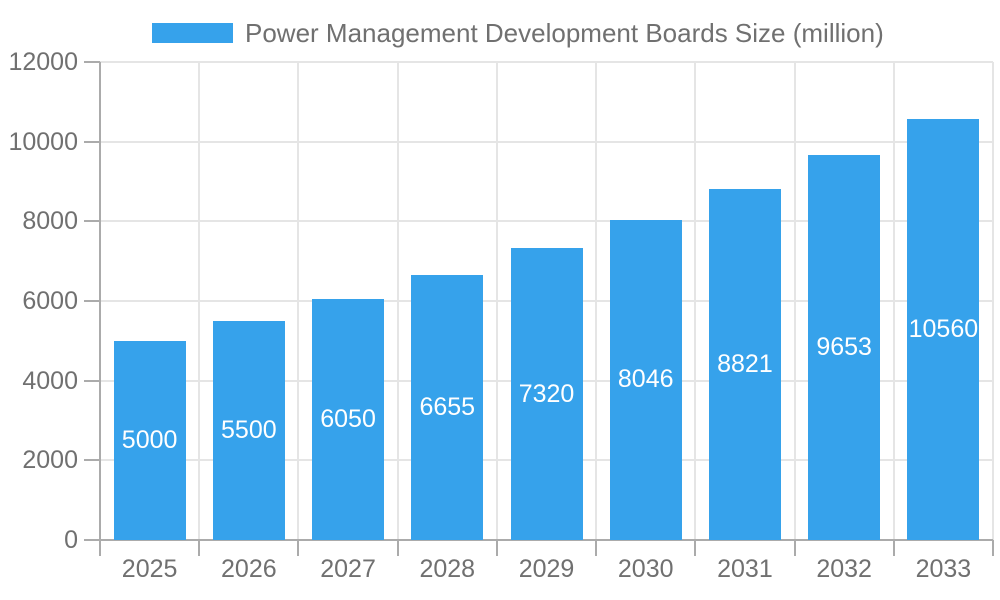  I want to click on x-tick-label: 2033, so click(943, 569).